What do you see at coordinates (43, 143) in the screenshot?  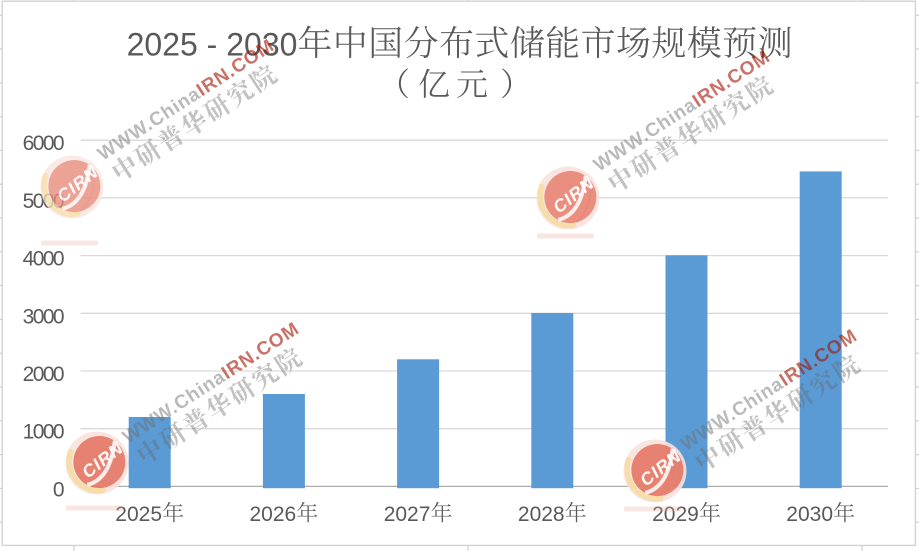 I see `svg-text: 6000` at bounding box center [43, 143].